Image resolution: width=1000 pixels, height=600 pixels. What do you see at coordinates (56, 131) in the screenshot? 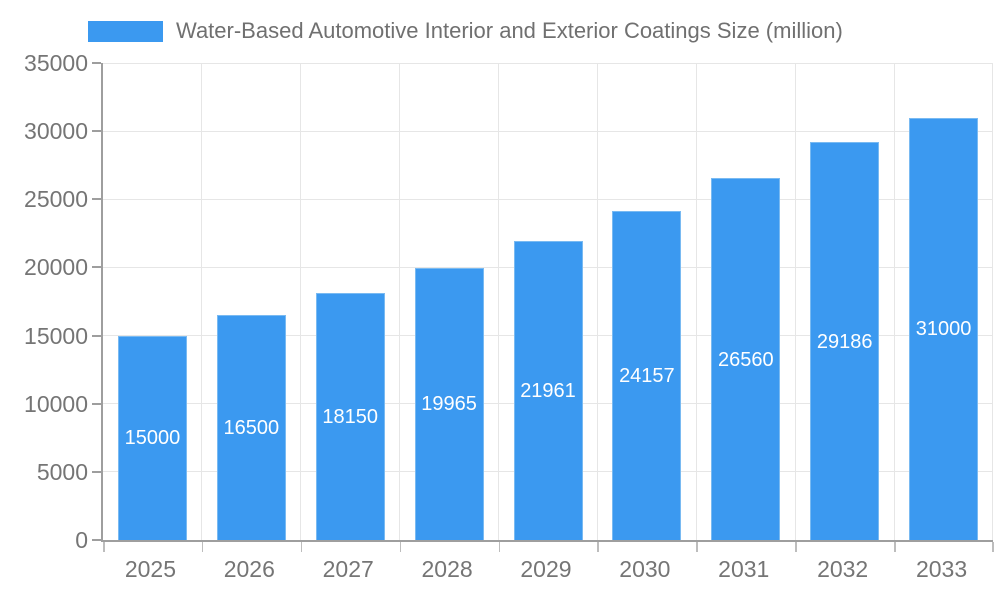
I see `y-tick-label: 30000` at bounding box center [56, 131].